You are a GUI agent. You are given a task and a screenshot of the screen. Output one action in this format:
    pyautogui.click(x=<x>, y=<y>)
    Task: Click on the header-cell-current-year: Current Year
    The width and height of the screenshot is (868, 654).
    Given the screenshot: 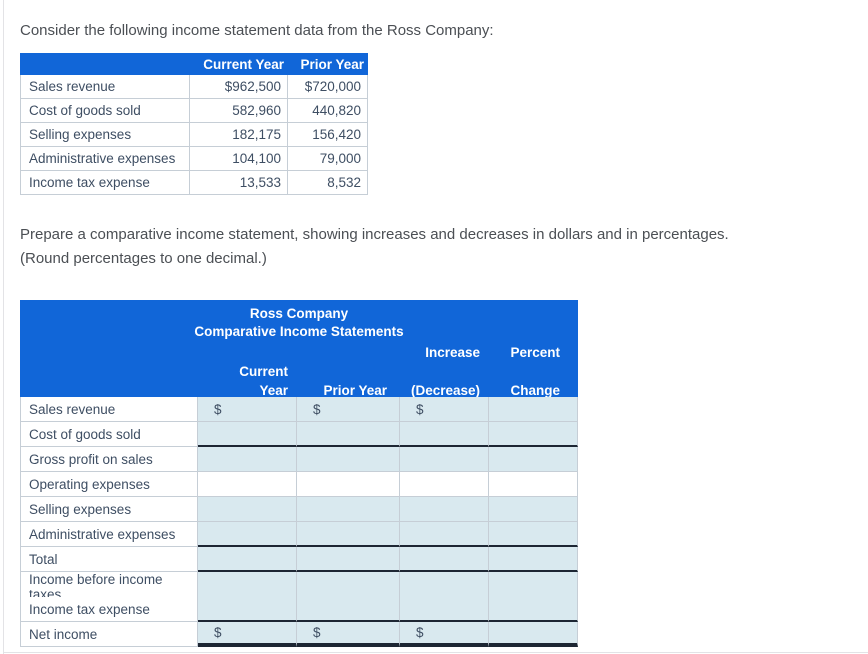 What is the action you would take?
    pyautogui.click(x=243, y=64)
    